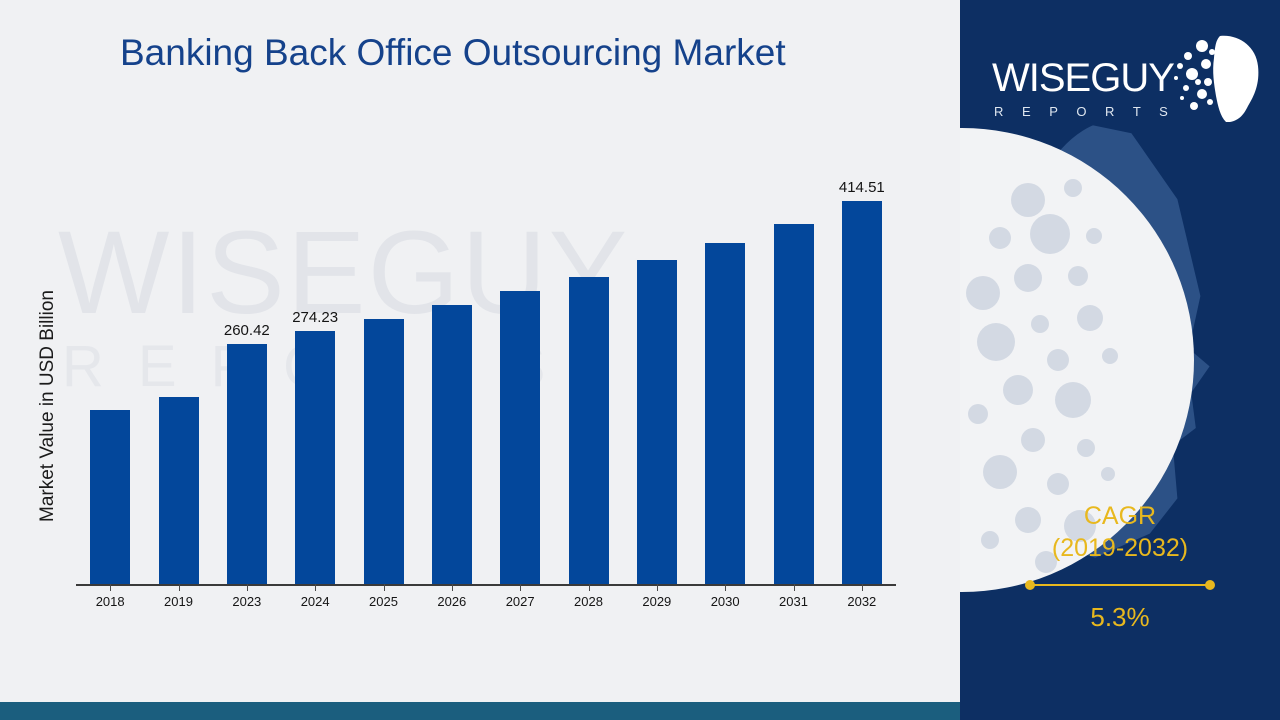 The width and height of the screenshot is (1280, 720). What do you see at coordinates (452, 601) in the screenshot?
I see `x-tick-label-2026: 2026` at bounding box center [452, 601].